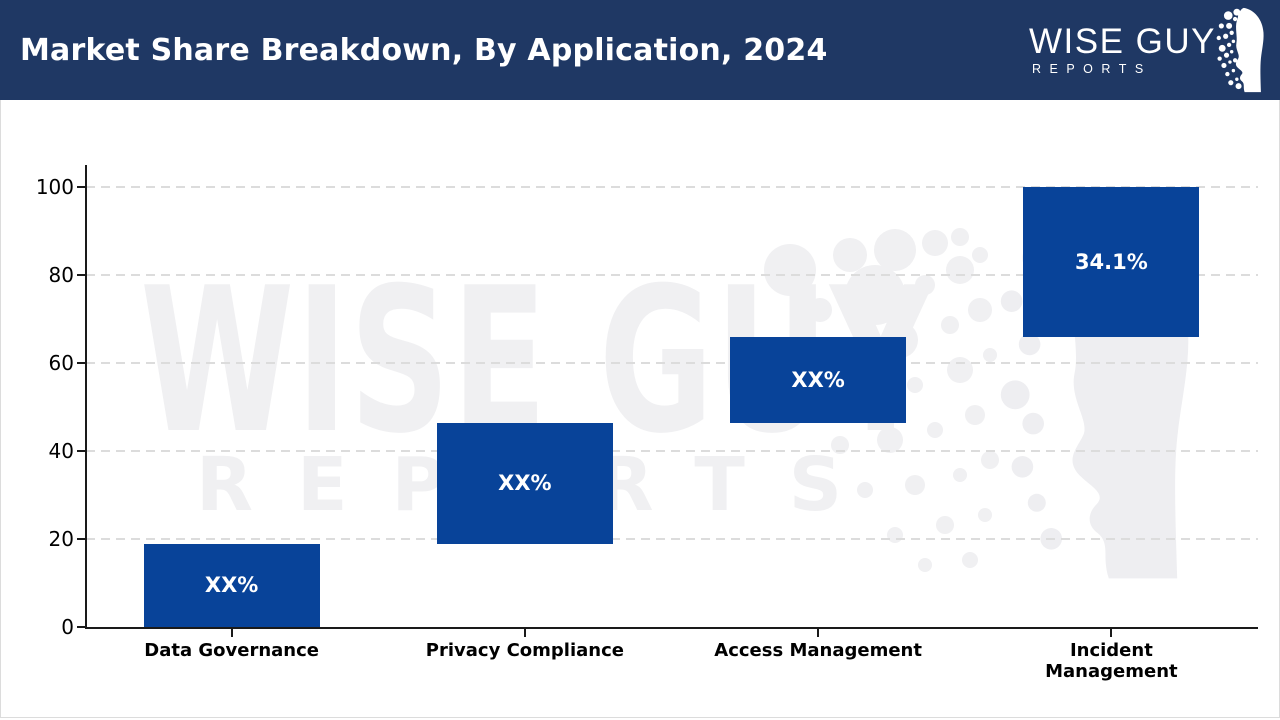  What do you see at coordinates (1240, 50) in the screenshot?
I see `wiseguy-face-logo-icon` at bounding box center [1240, 50].